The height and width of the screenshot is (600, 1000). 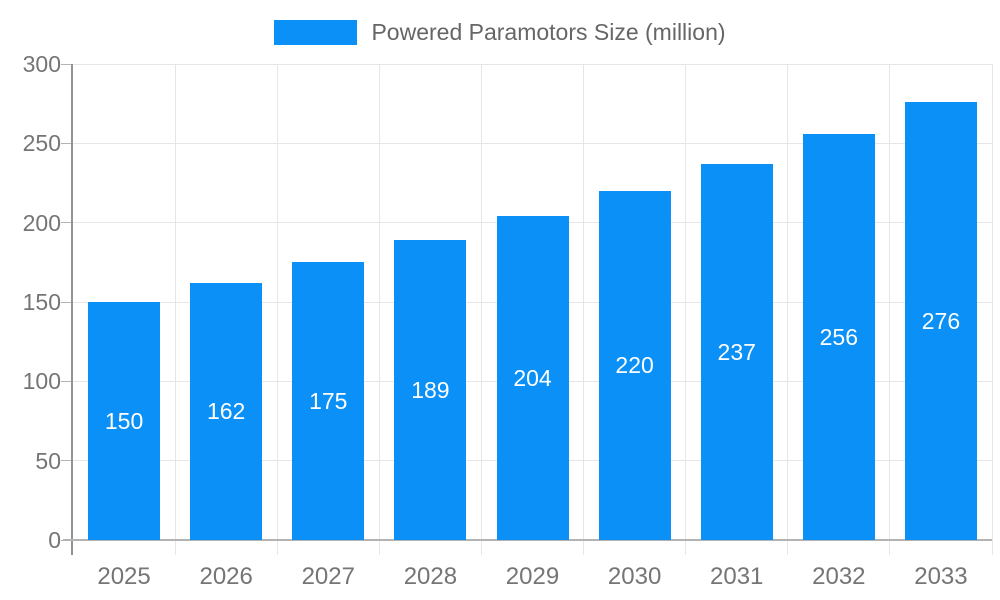 I want to click on legend-swatch, so click(x=316, y=32).